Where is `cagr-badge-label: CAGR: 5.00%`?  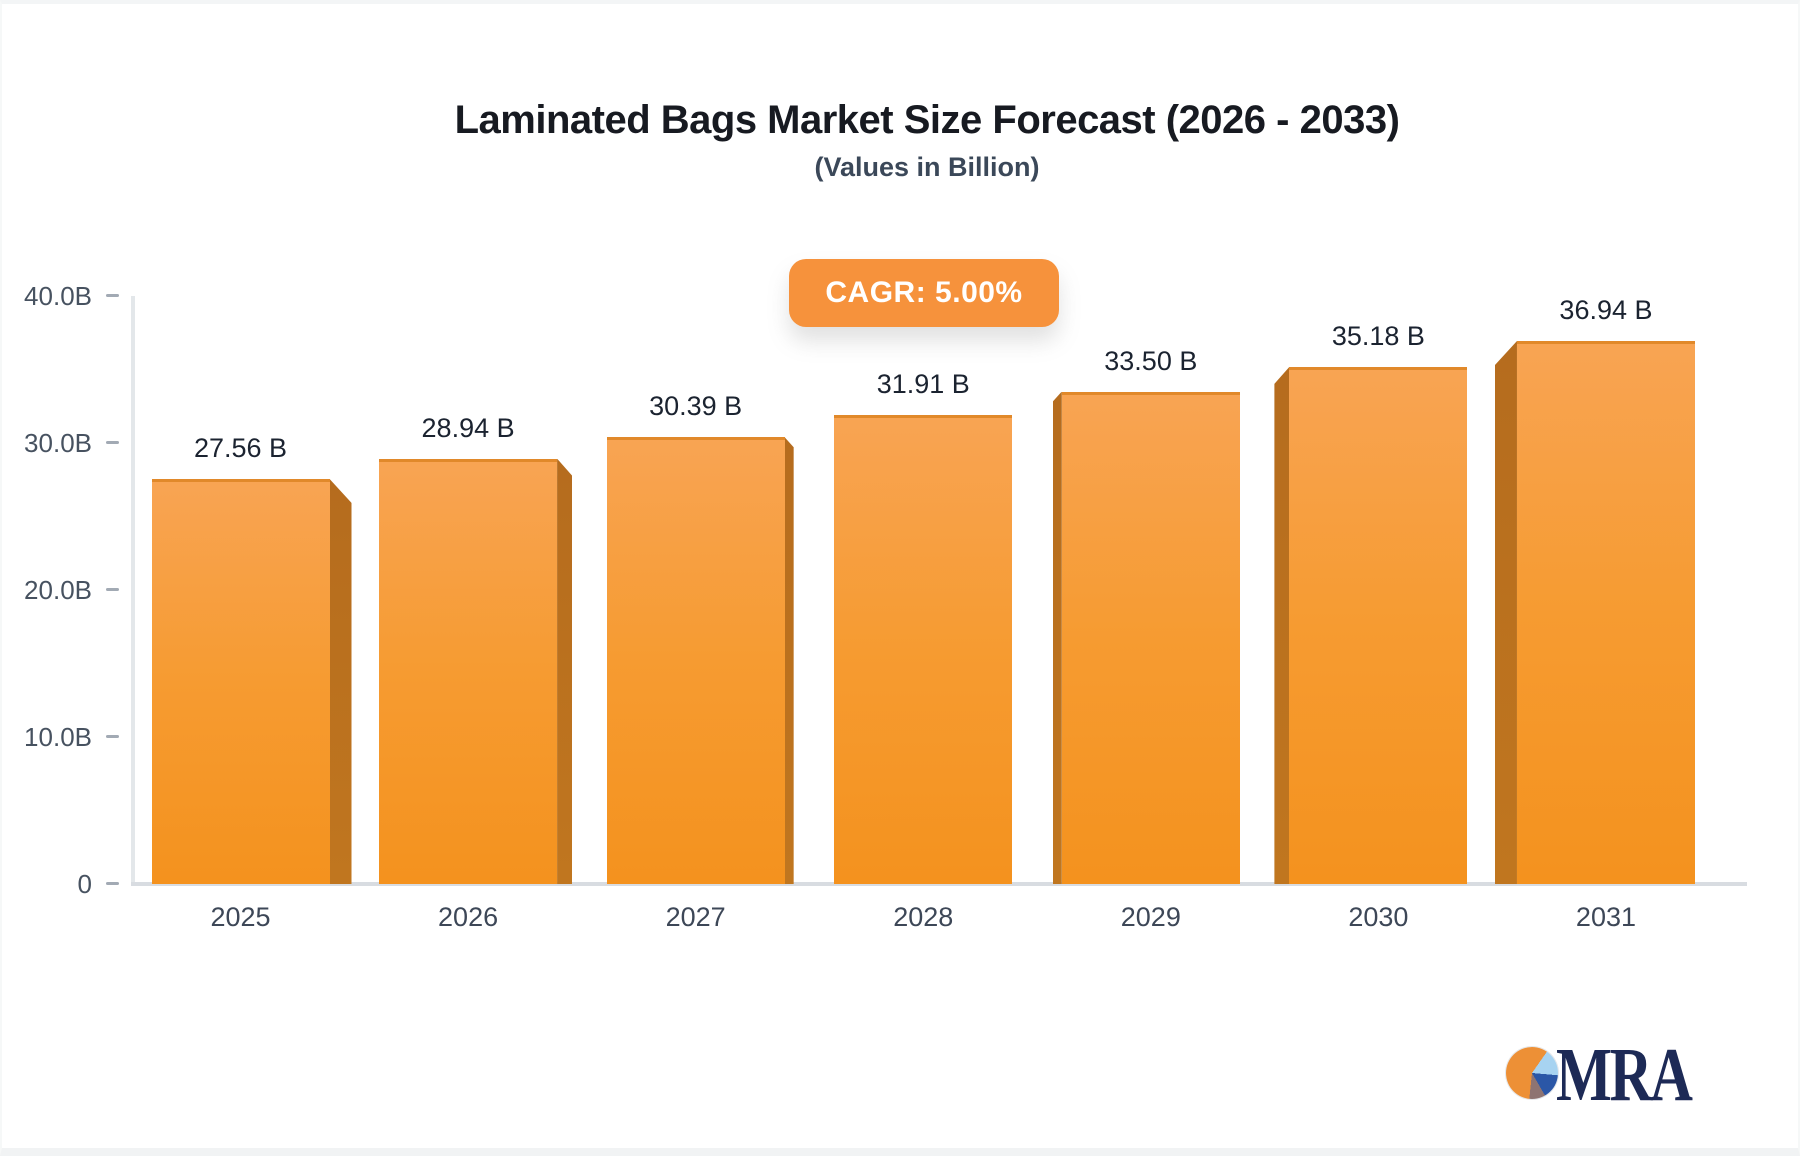 cagr-badge-label: CAGR: 5.00% is located at coordinates (924, 292).